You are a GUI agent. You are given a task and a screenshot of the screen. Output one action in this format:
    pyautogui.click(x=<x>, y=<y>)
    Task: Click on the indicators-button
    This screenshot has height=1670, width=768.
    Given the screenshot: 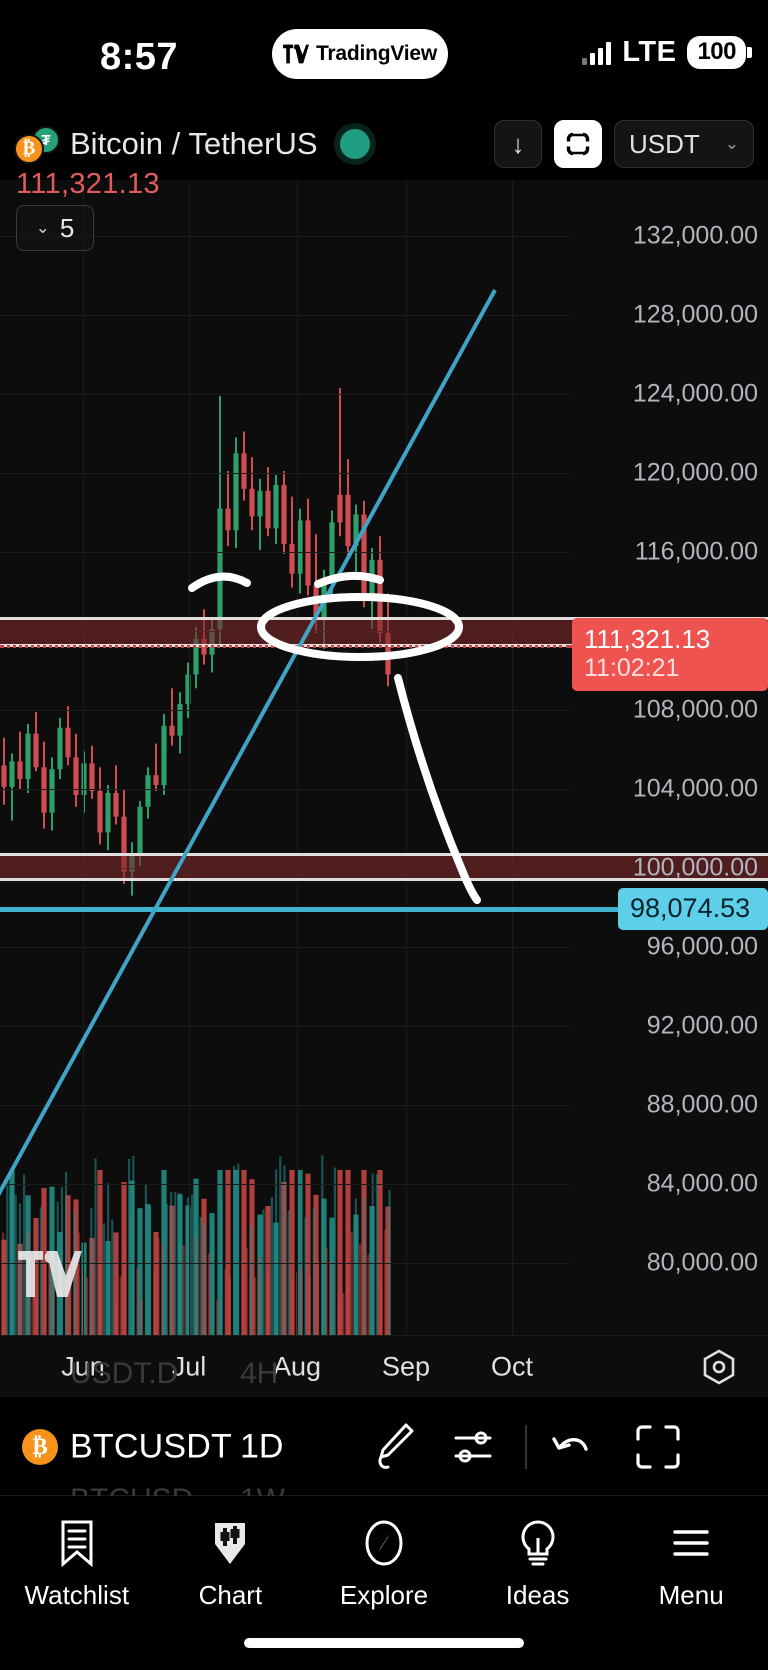 What is the action you would take?
    pyautogui.click(x=474, y=1447)
    